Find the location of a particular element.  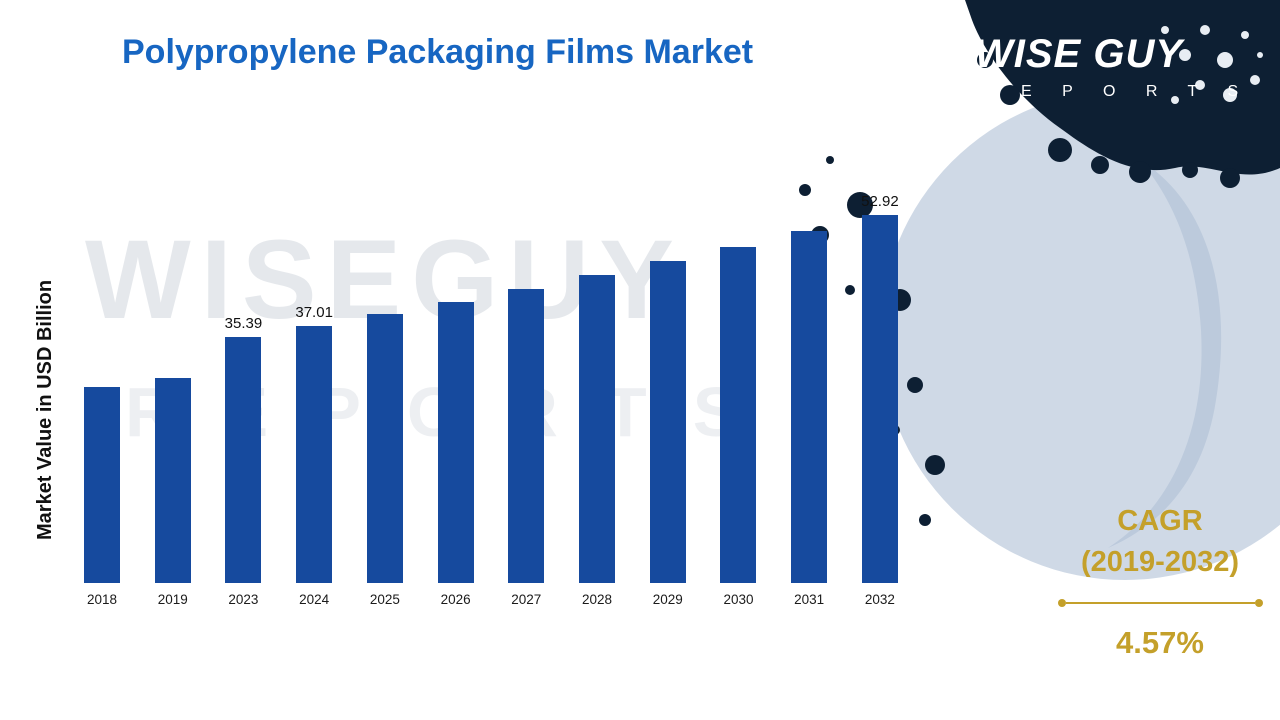

bar-column-2019: 2019 is located at coordinates (173, 391).